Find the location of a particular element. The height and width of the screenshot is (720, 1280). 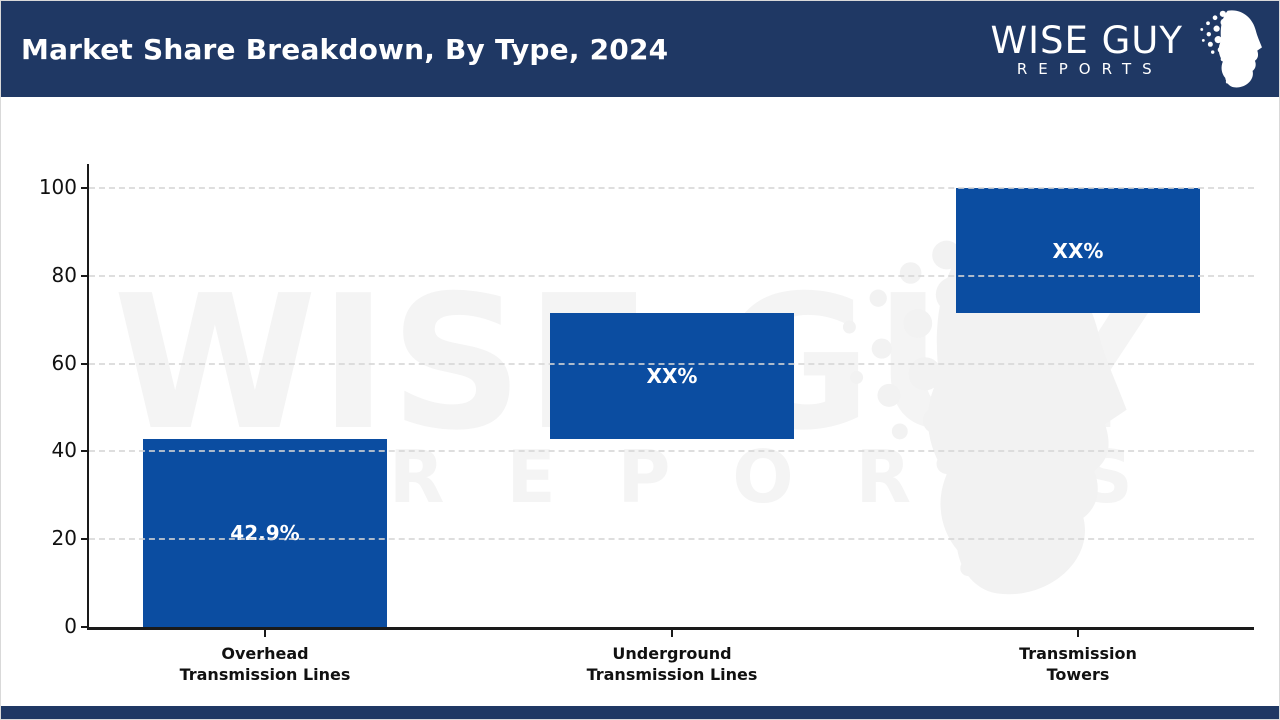

chart-title: Market Share Breakdown, By Type, 2024 is located at coordinates (345, 49).